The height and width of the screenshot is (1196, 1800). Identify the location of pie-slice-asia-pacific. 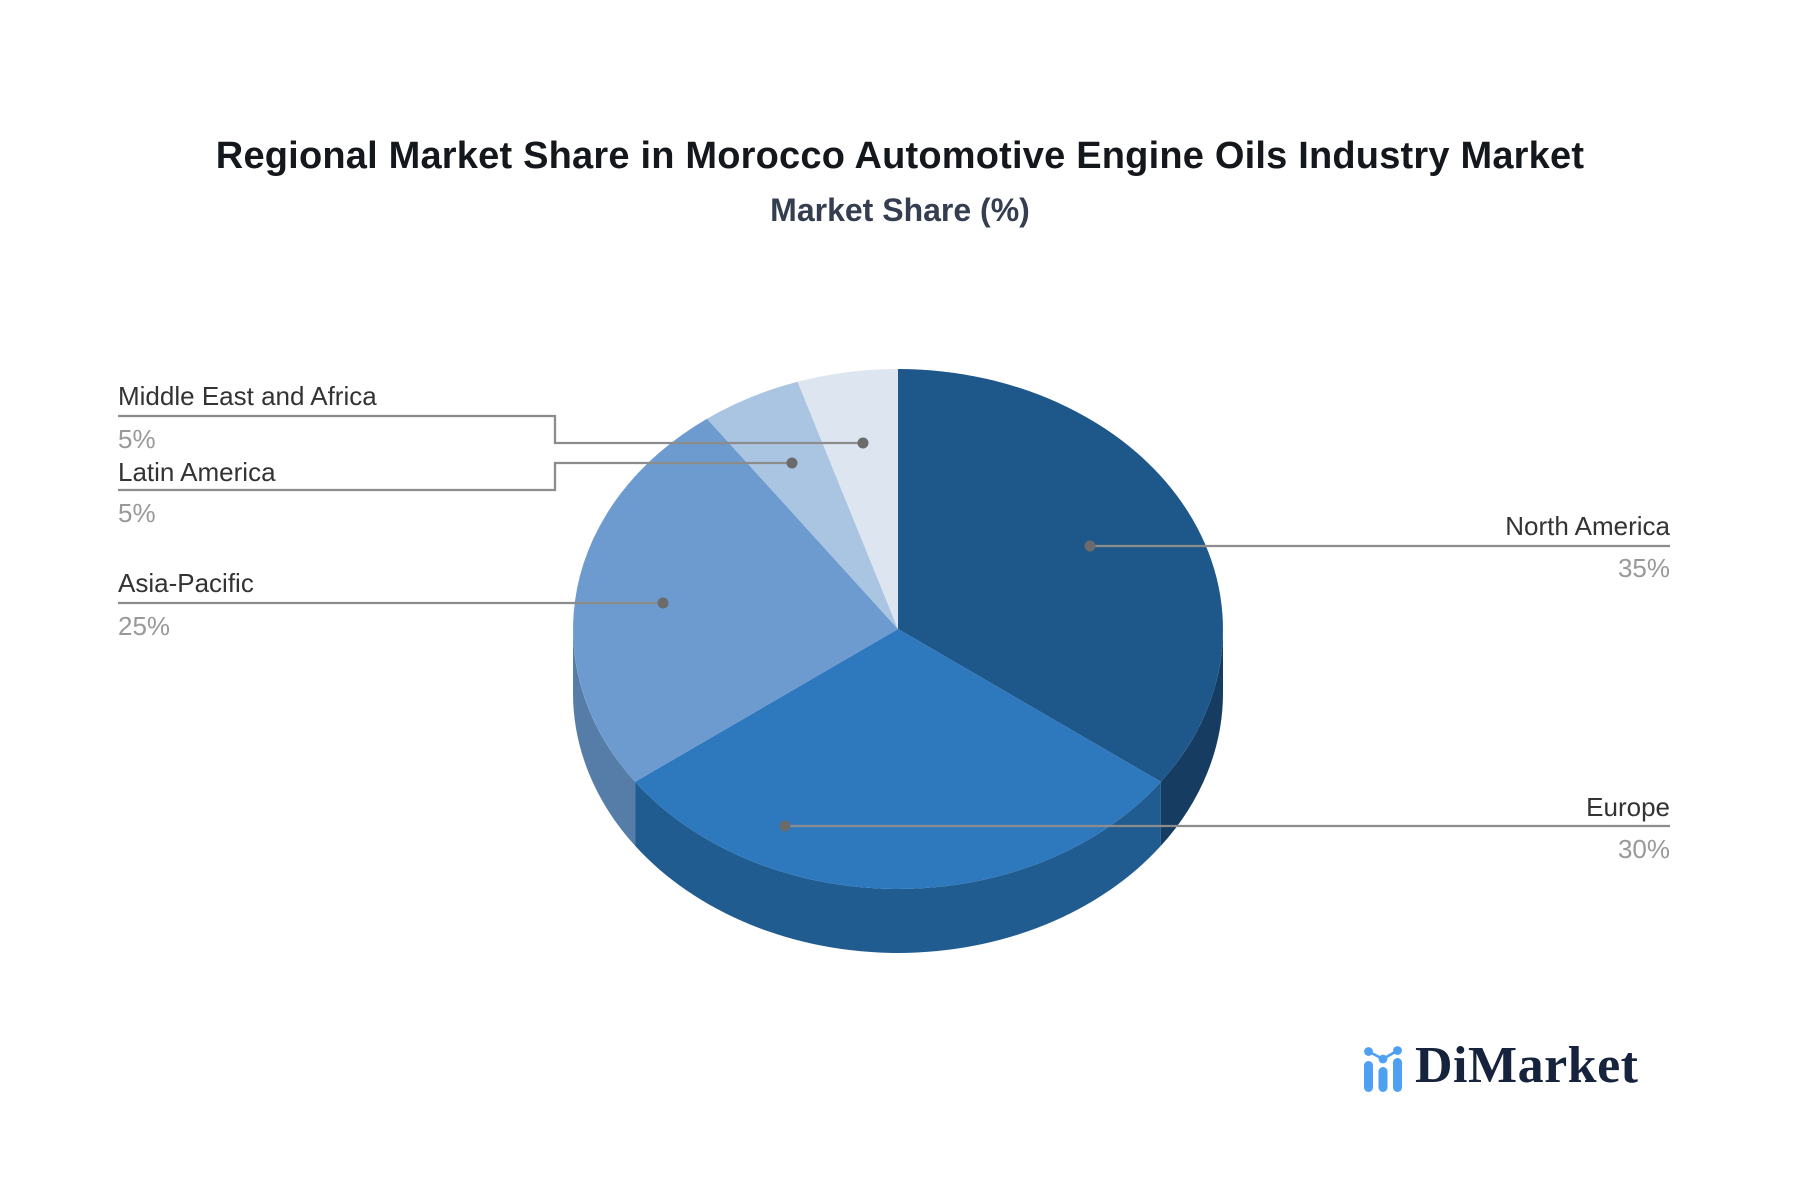
(735, 600).